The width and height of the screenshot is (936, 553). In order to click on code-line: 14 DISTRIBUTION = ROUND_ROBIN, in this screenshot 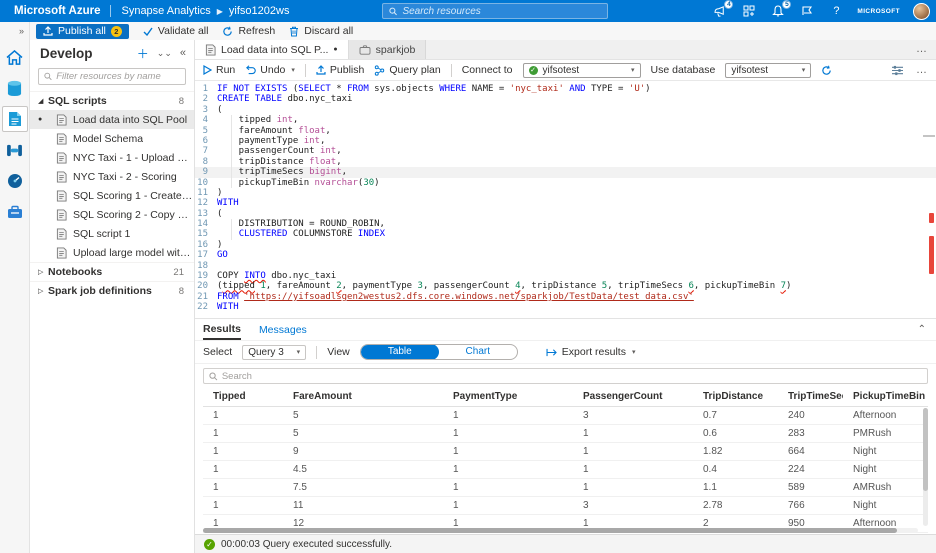, I will do `click(565, 224)`.